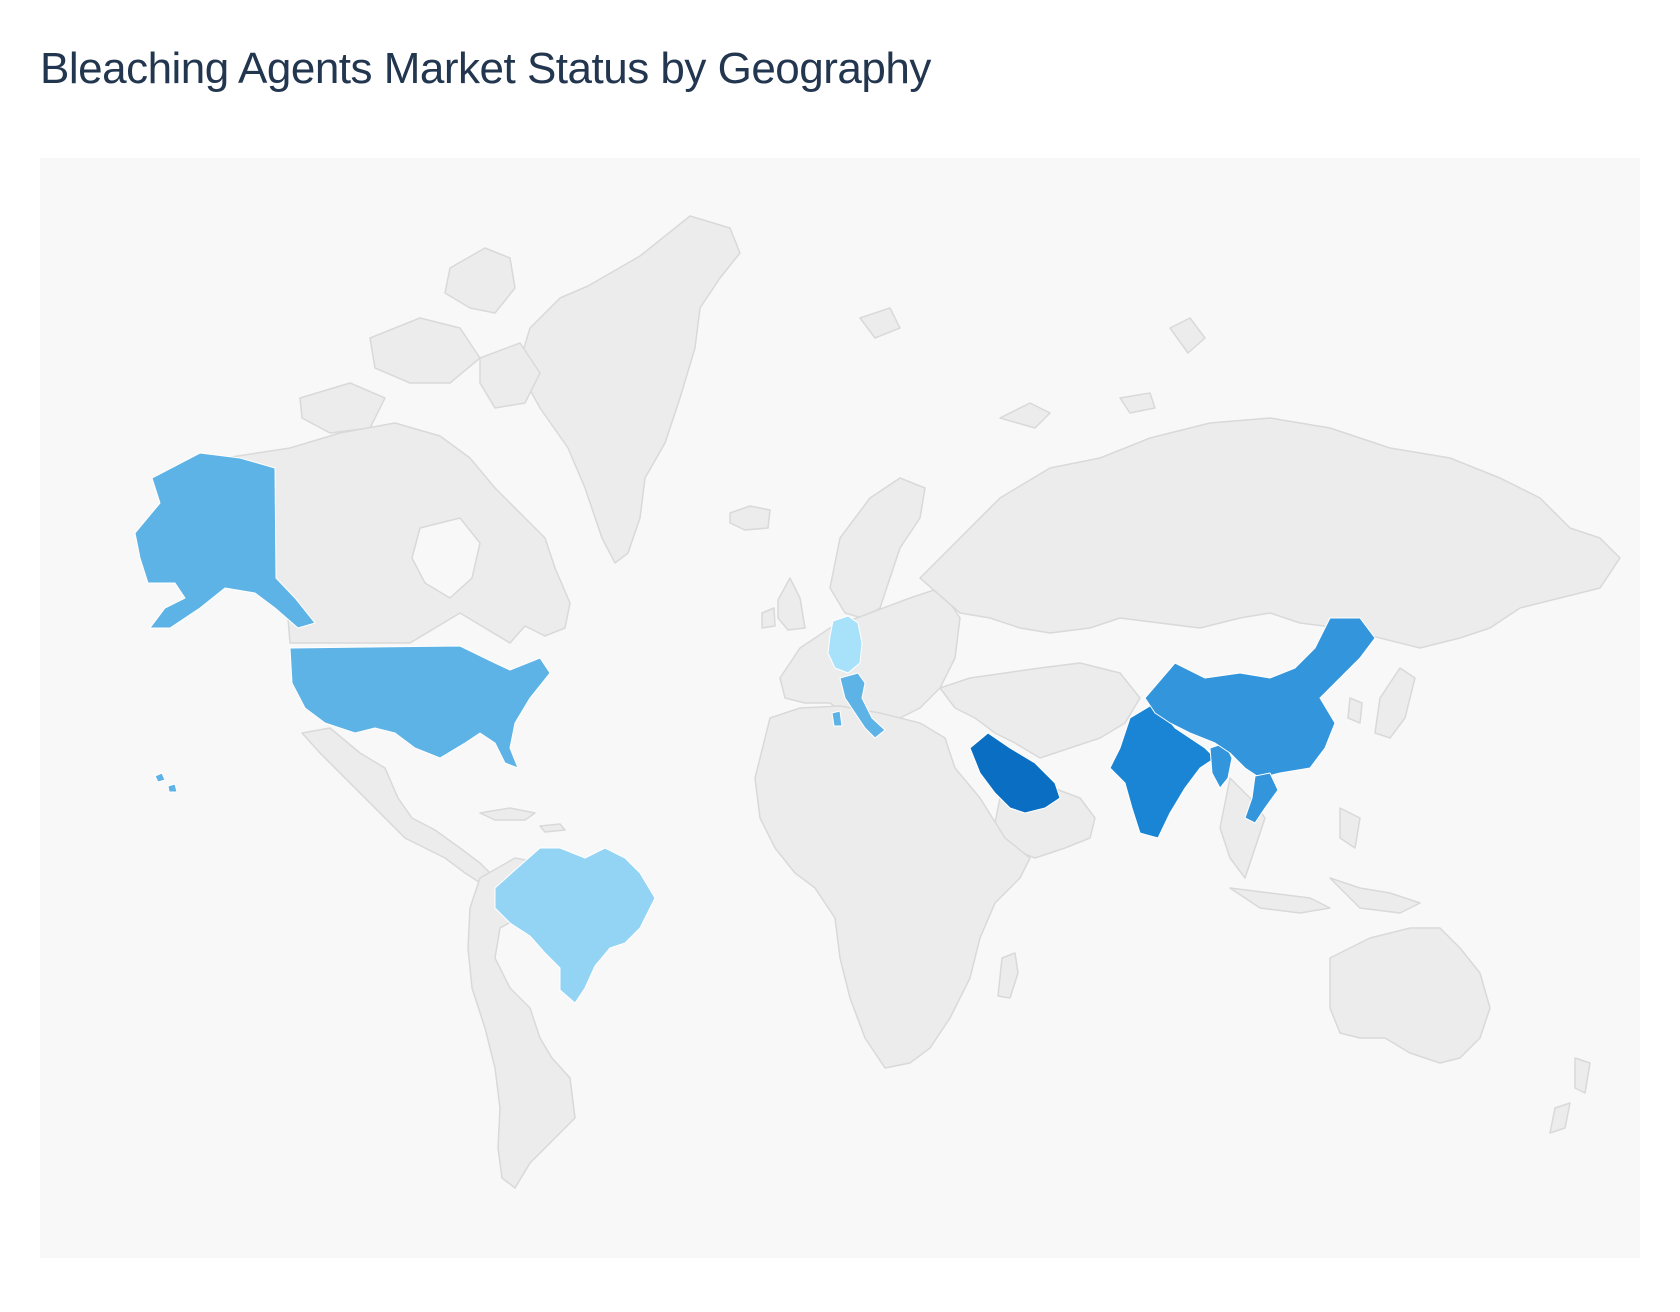 The image size is (1680, 1312). I want to click on country-saudi-arabia, so click(1015, 773).